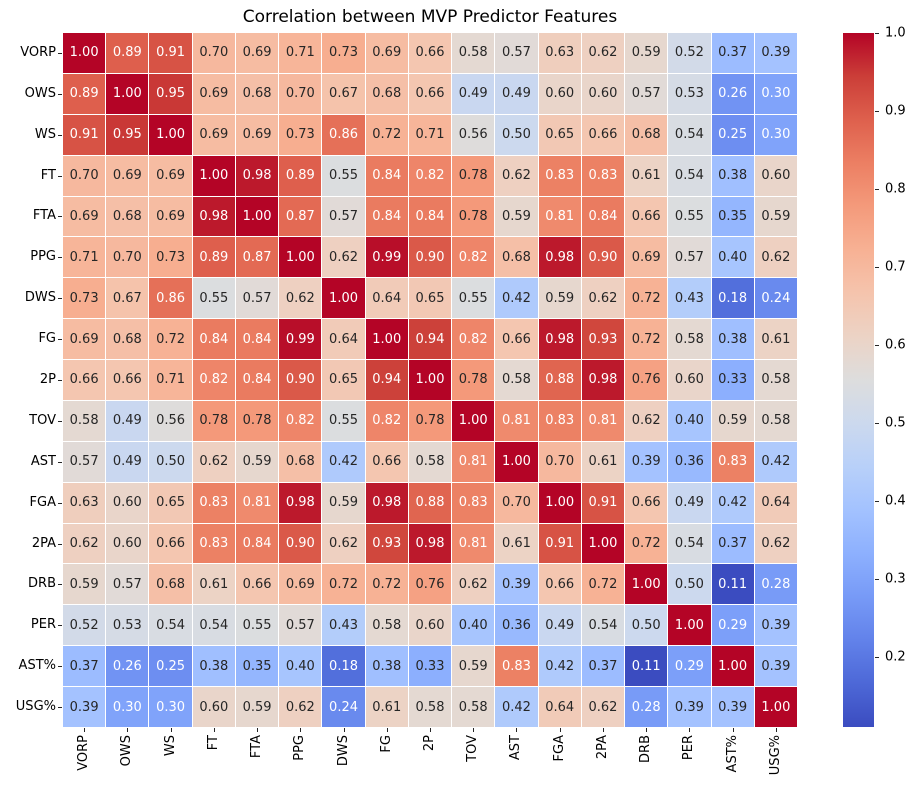 This screenshot has width=918, height=790. I want to click on colorbar-tick-label-0.4: 0.4, so click(895, 501).